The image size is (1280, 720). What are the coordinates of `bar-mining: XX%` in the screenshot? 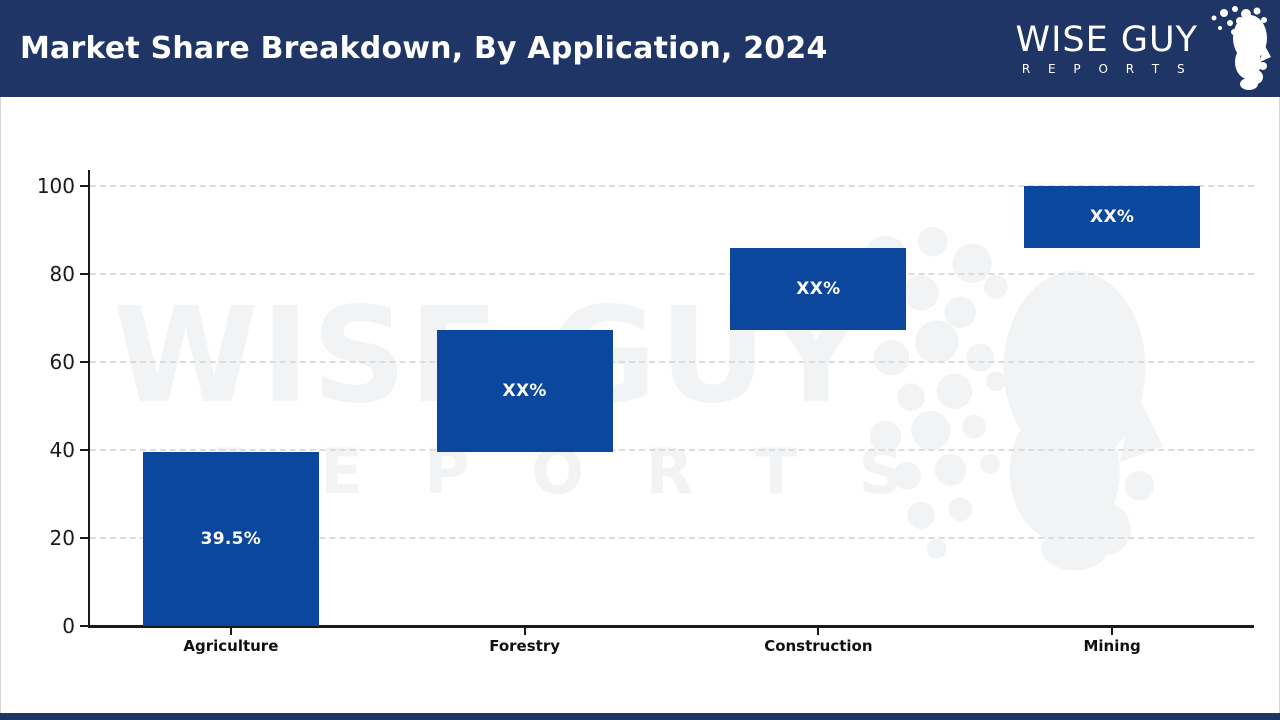 It's located at (1112, 217).